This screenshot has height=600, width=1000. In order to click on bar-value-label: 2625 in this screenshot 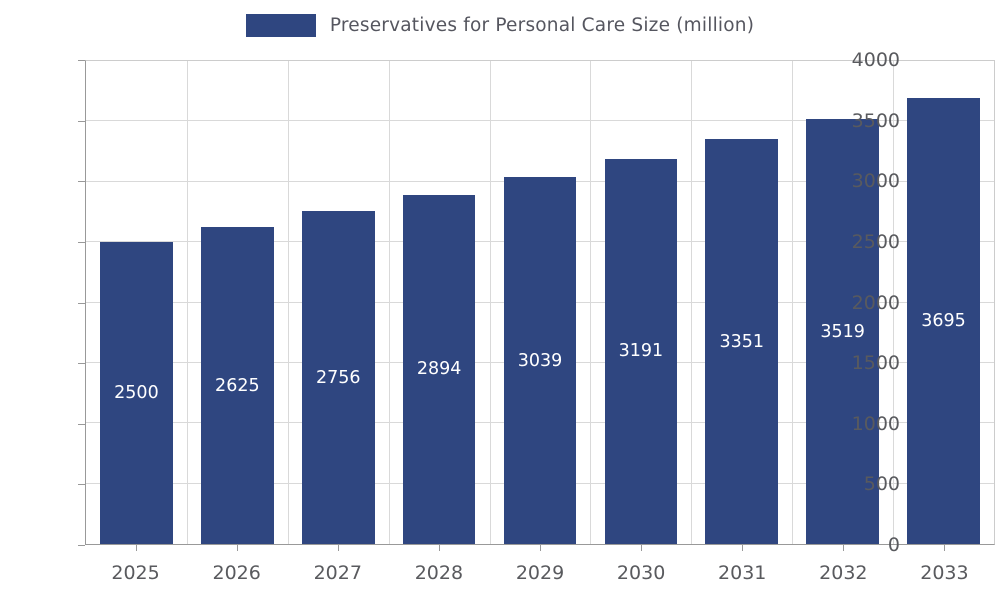, I will do `click(237, 385)`.